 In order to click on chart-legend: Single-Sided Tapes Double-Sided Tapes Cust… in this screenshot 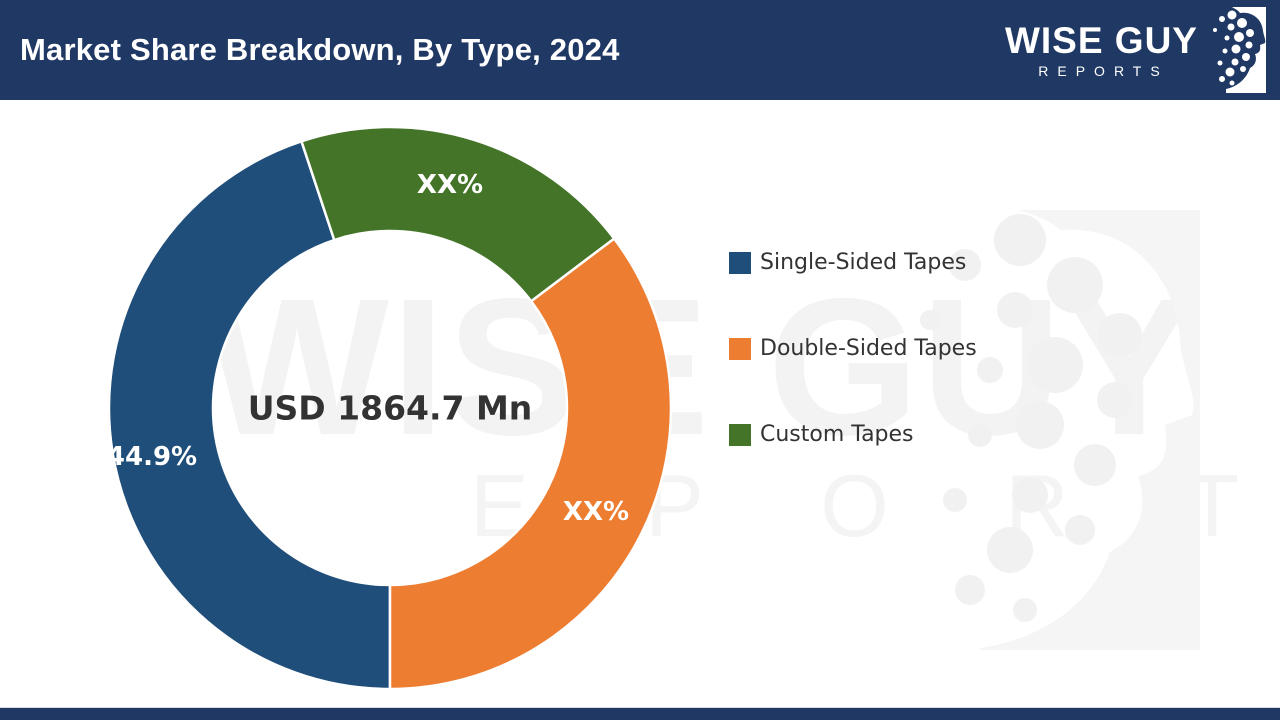, I will do `click(853, 348)`.